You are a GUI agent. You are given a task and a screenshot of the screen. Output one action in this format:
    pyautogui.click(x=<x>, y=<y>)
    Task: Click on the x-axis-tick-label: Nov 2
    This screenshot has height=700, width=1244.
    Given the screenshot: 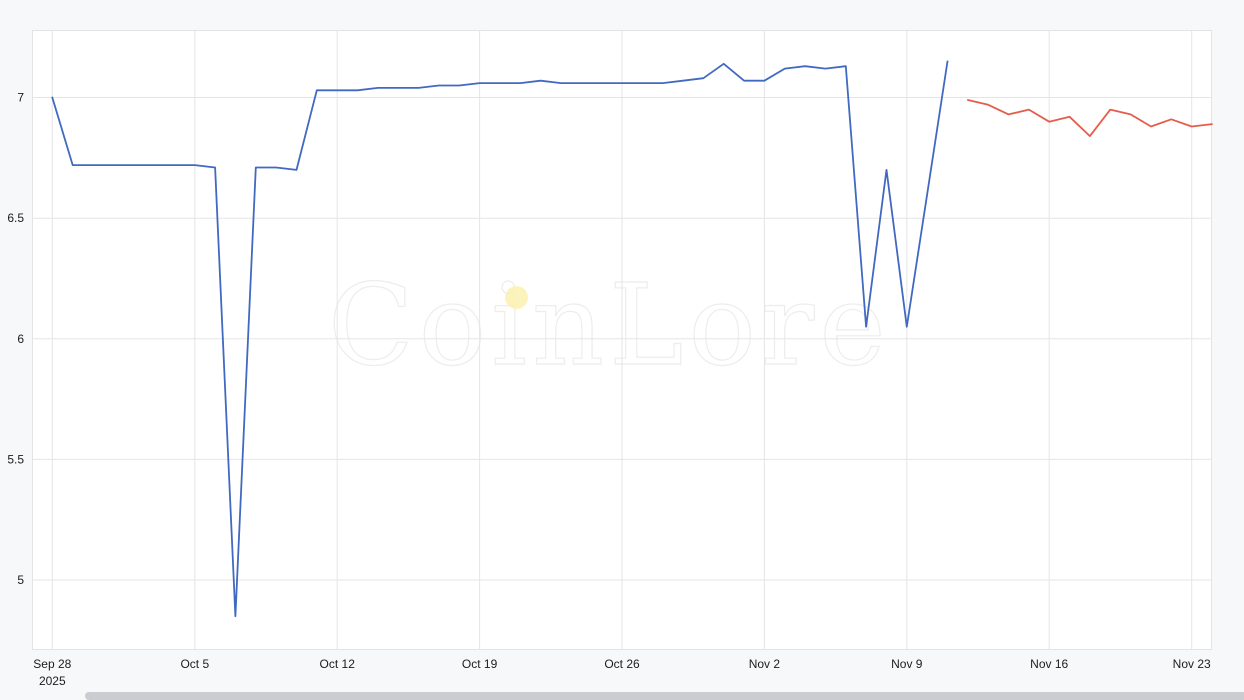 What is the action you would take?
    pyautogui.click(x=765, y=664)
    